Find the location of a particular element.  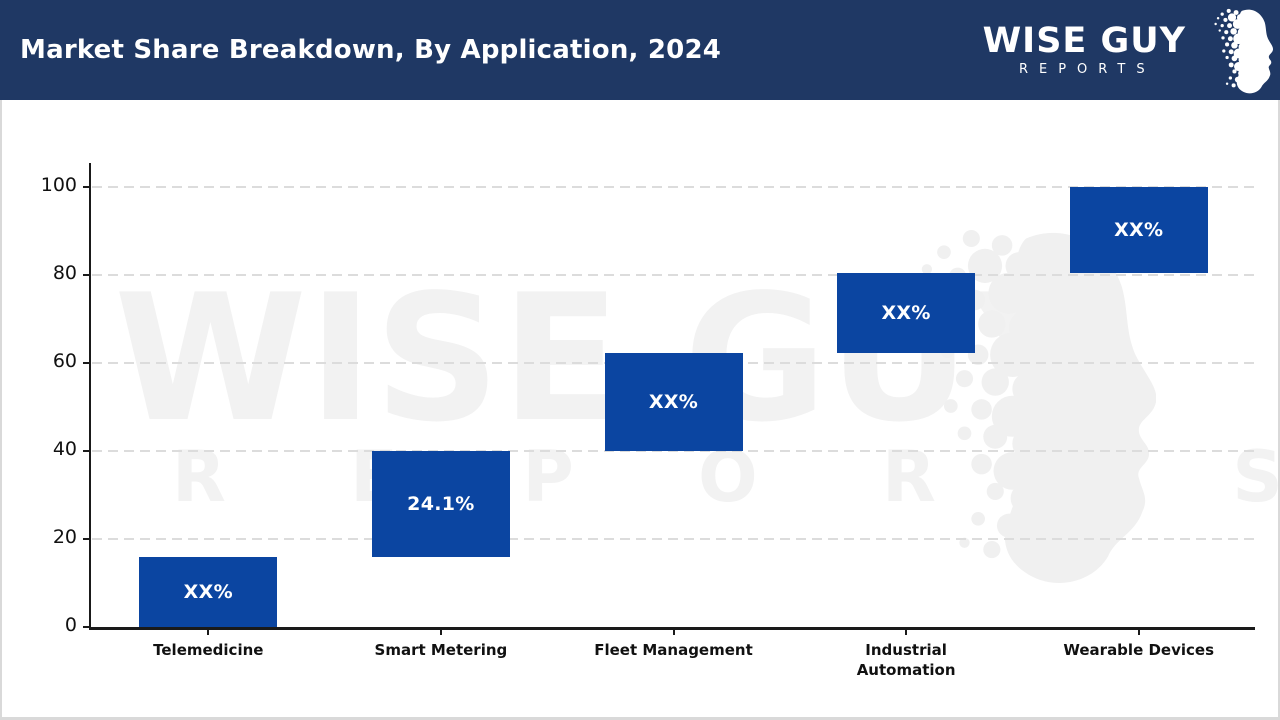

y-tick-label: 40 is located at coordinates (64, 449).